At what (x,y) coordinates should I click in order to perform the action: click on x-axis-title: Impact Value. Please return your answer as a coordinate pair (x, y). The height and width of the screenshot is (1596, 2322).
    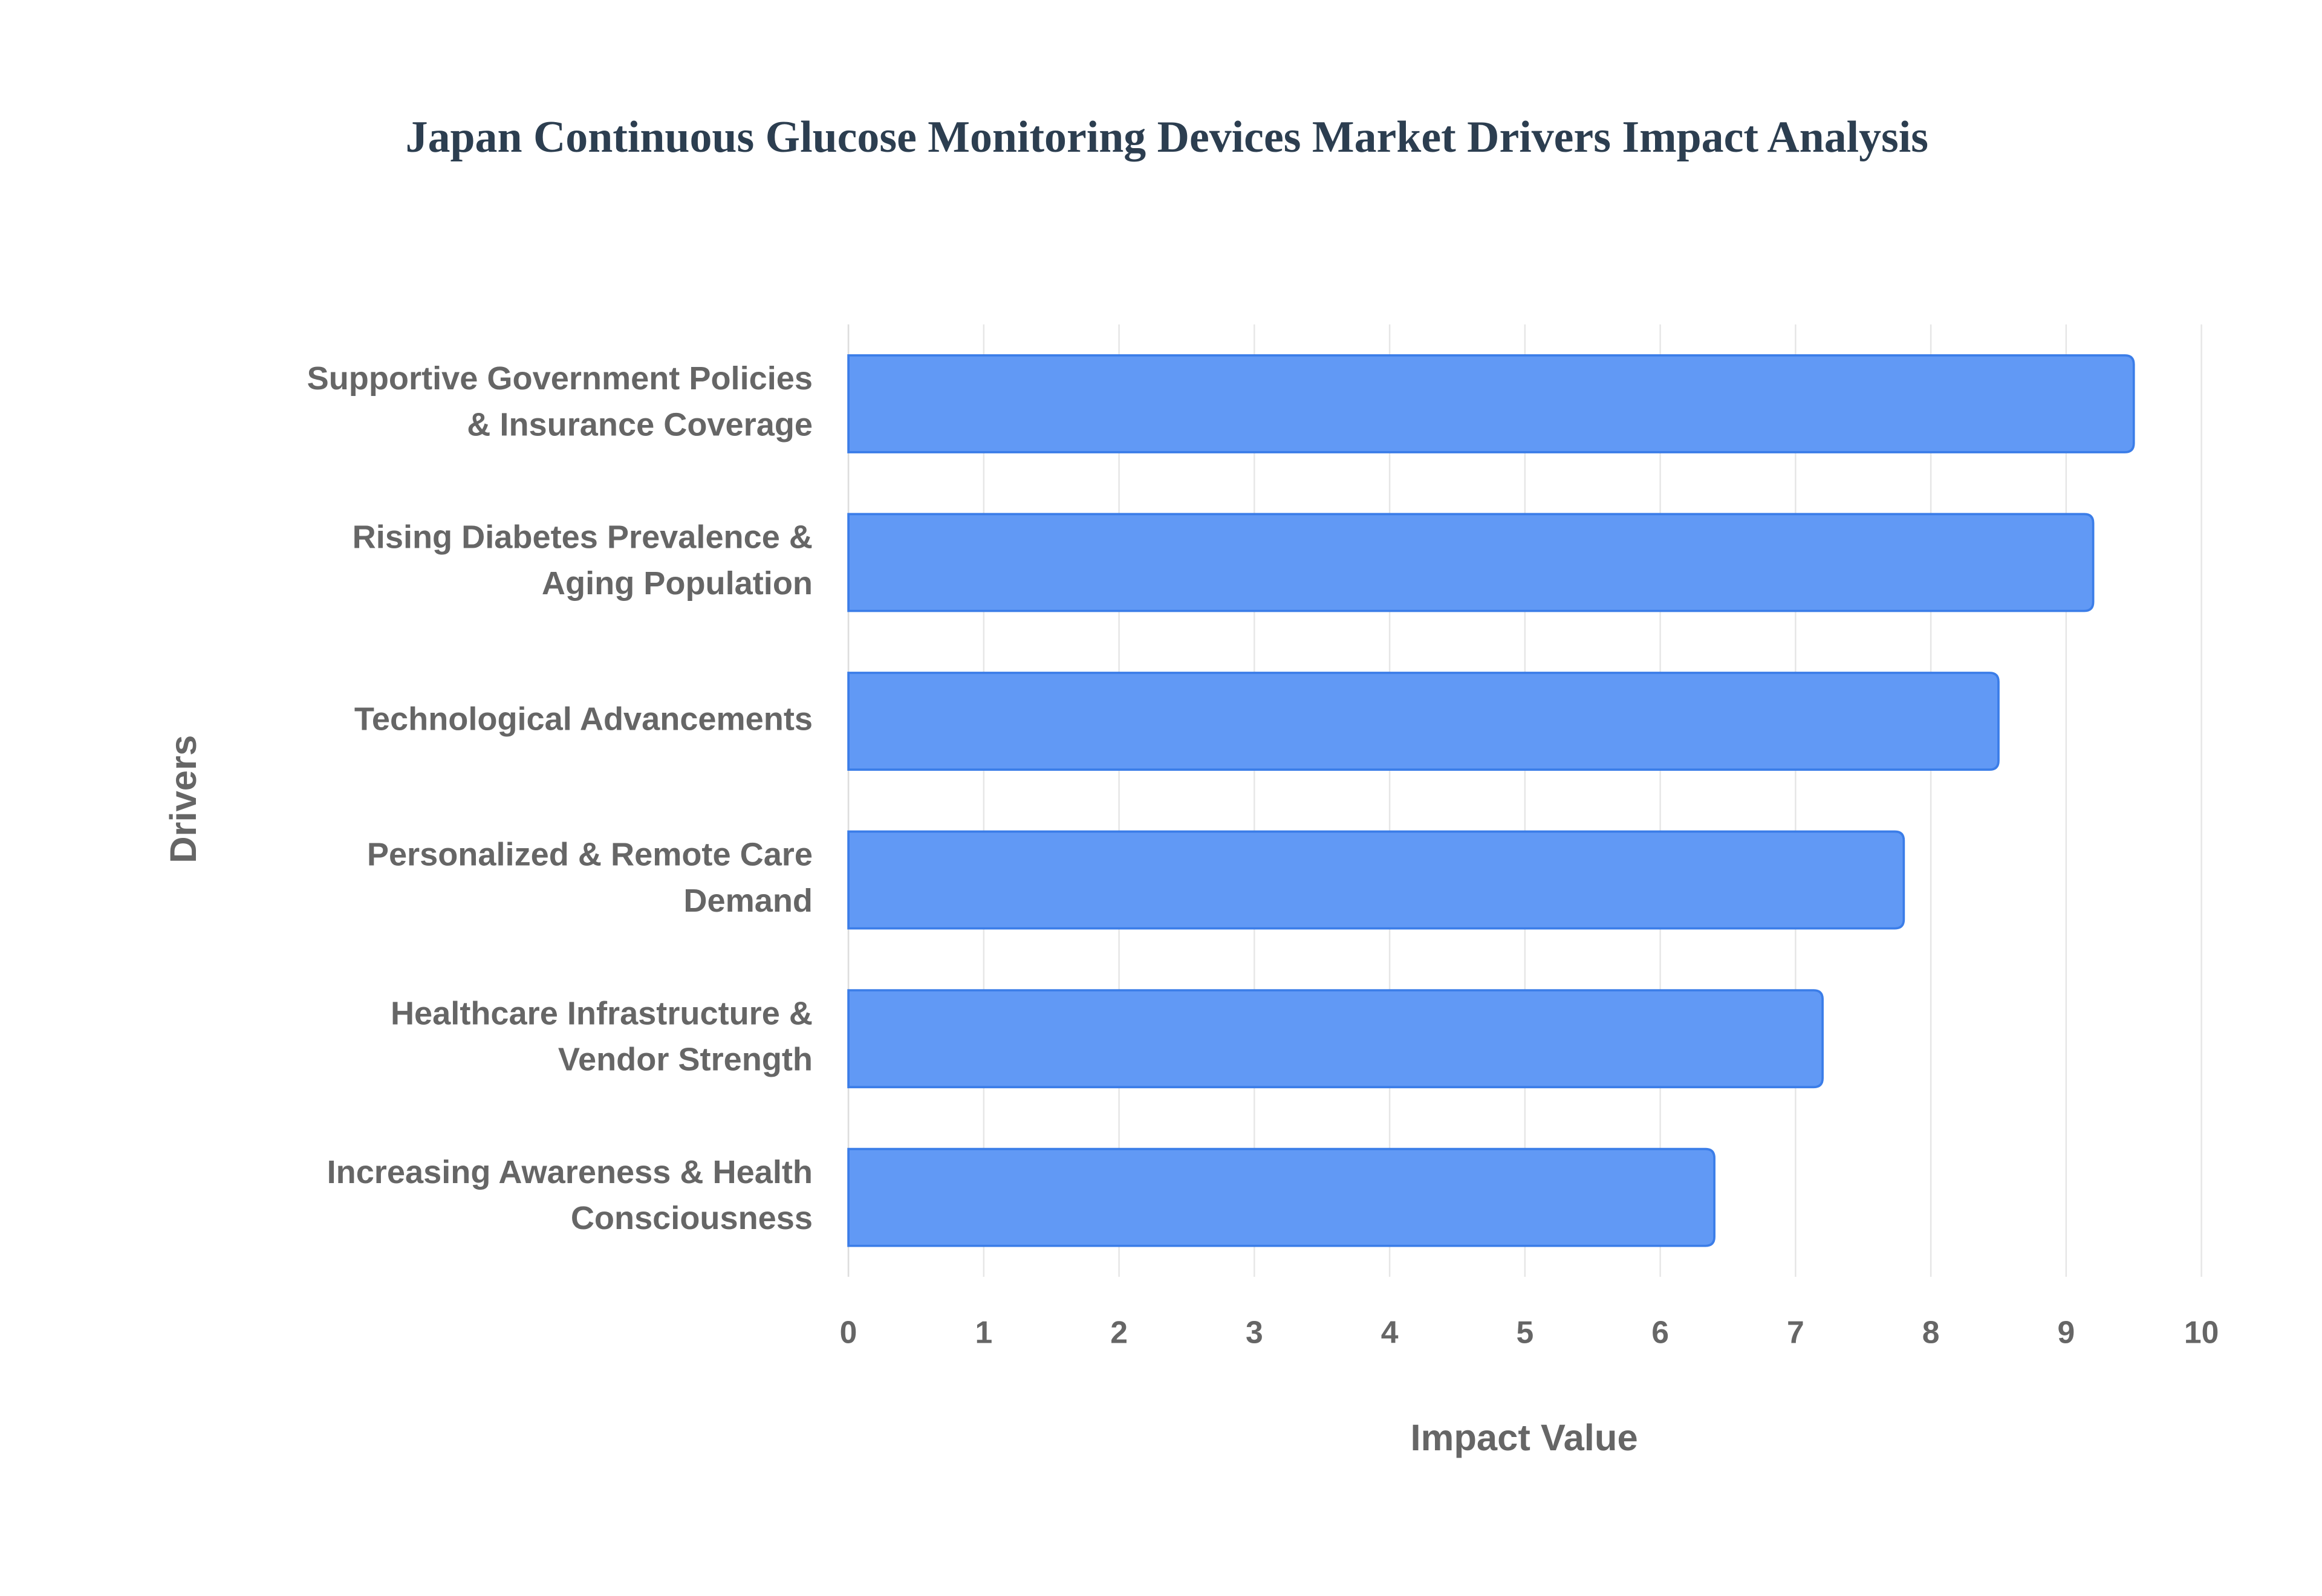
    Looking at the image, I should click on (1524, 1438).